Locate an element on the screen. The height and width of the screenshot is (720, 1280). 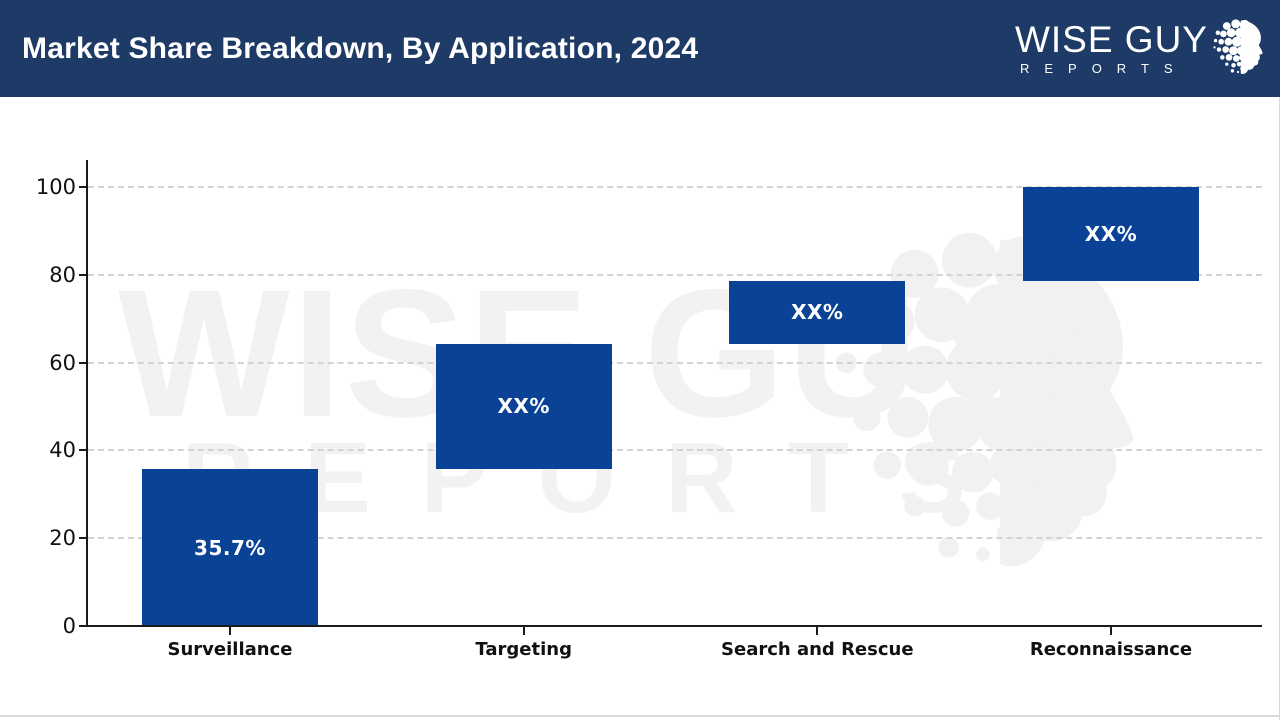
brand-logo: WISE GUY REPORTS is located at coordinates (1147, 49).